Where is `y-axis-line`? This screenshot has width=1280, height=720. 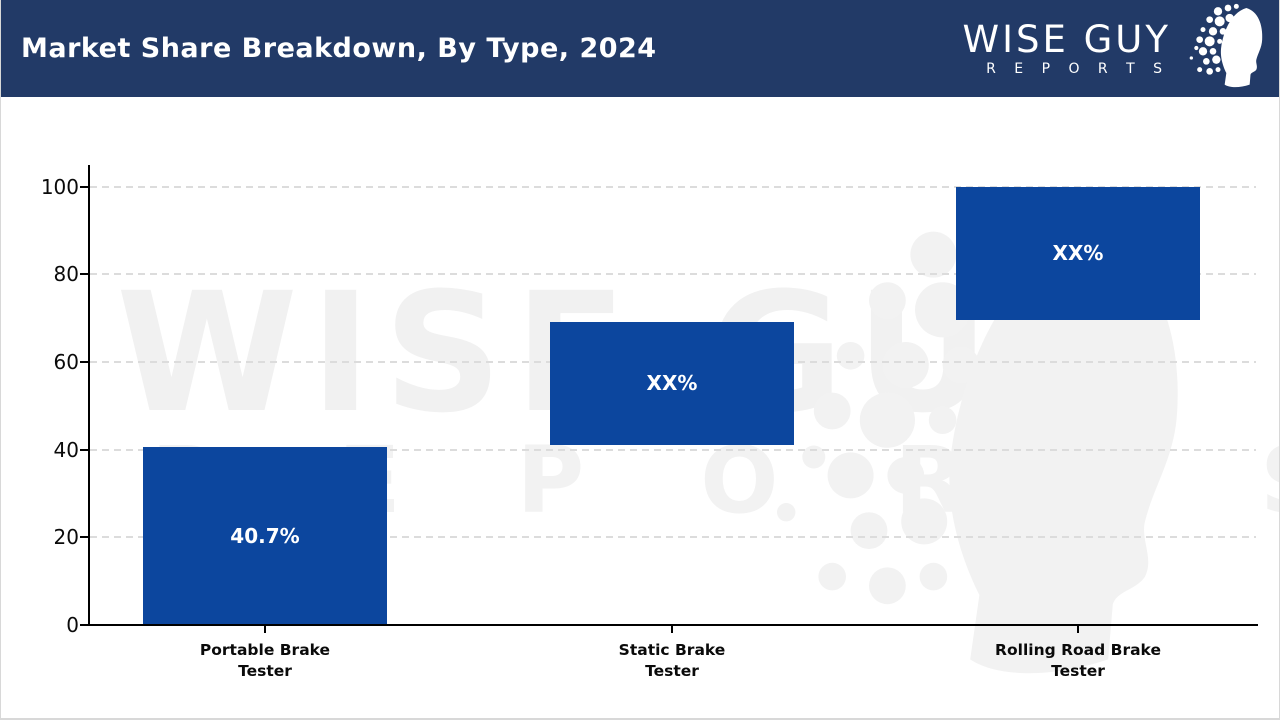
y-axis-line is located at coordinates (89, 395).